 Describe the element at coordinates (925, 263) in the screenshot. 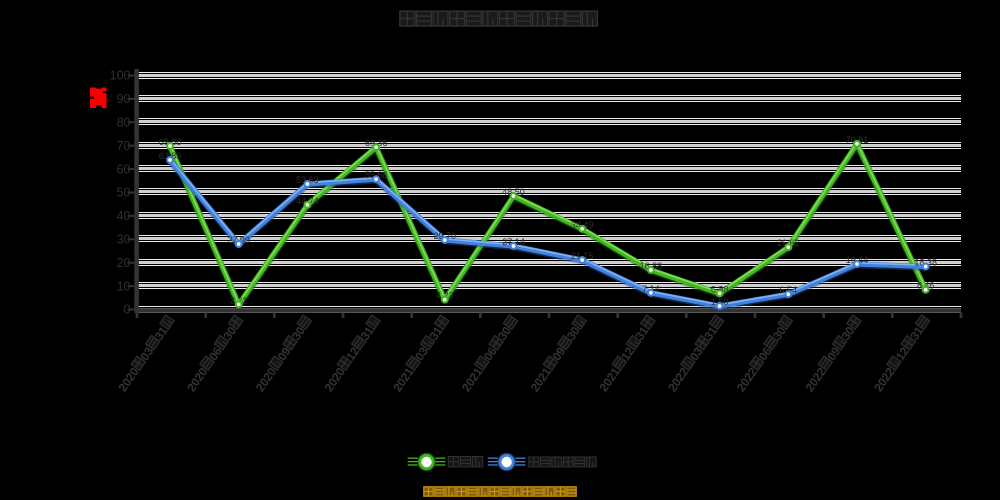

I see `svg-text: 18.38` at that location.